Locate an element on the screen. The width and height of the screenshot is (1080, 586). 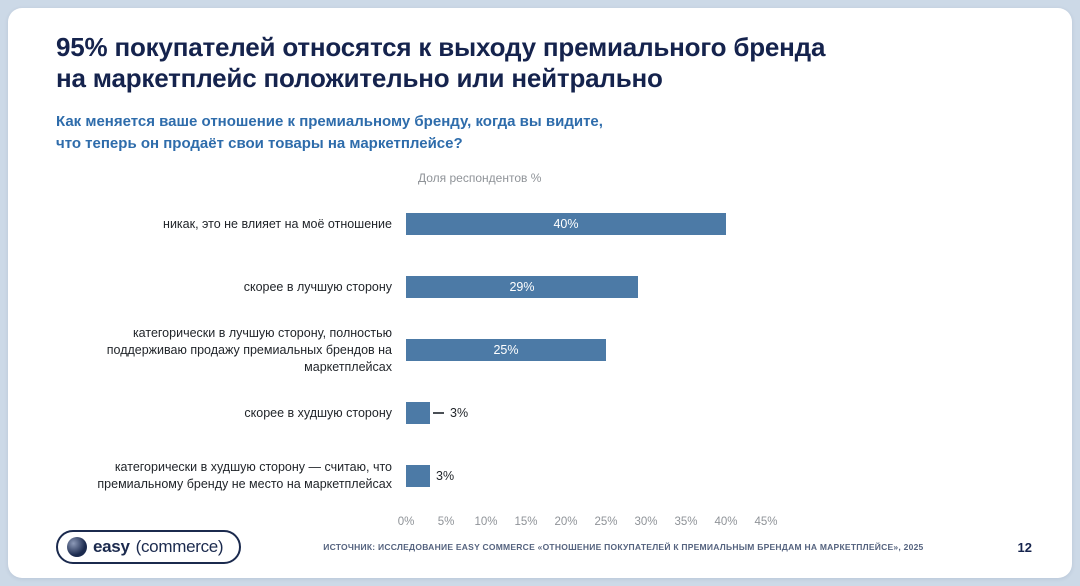
bar-value-label: 25% is located at coordinates (506, 350).